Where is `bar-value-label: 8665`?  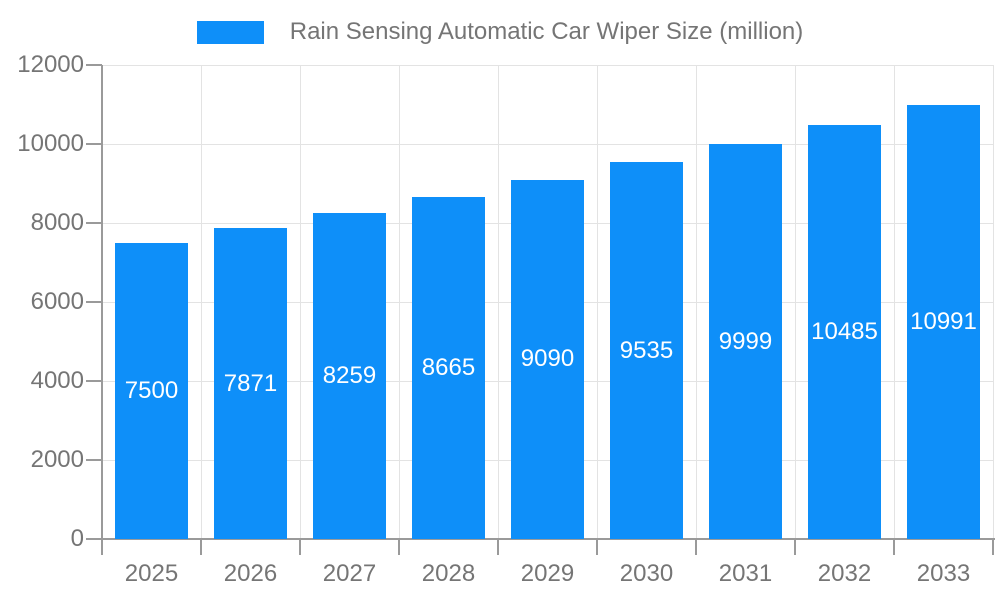
bar-value-label: 8665 is located at coordinates (448, 367).